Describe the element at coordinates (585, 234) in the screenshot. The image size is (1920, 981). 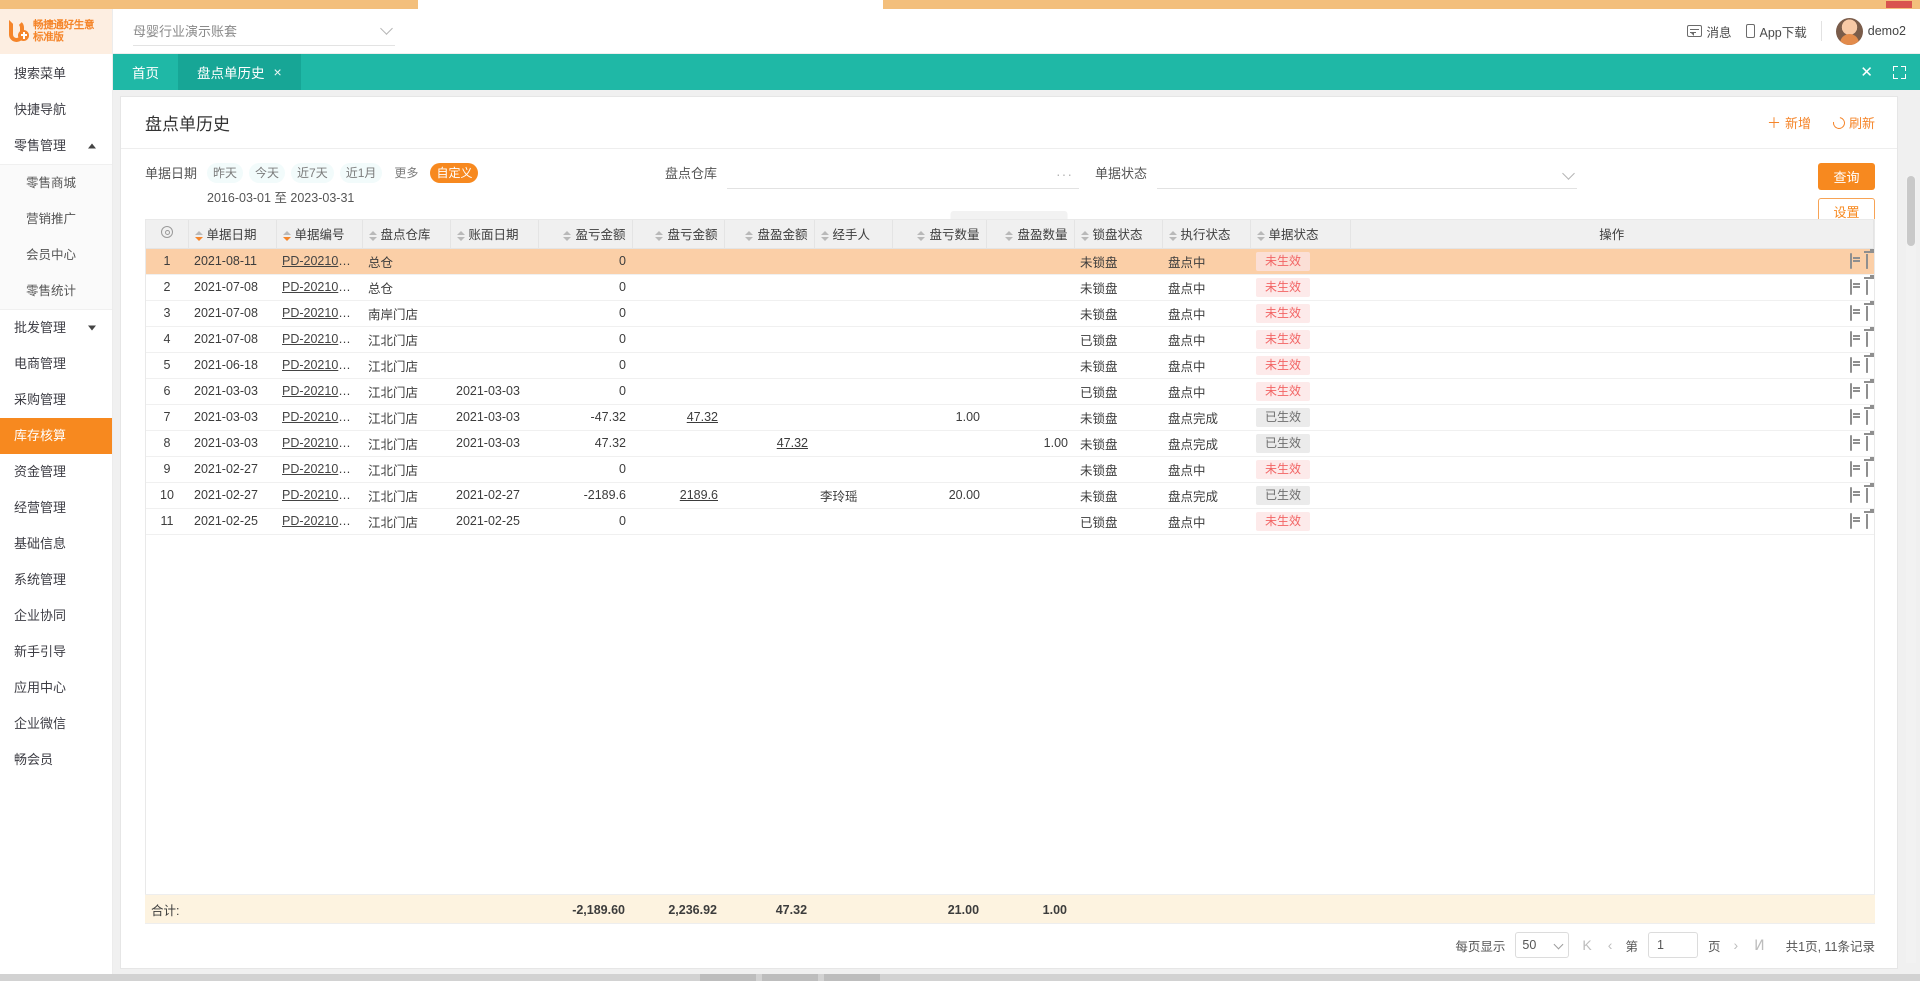
I see `header-profit-loss-amount: 盈亏金额` at that location.